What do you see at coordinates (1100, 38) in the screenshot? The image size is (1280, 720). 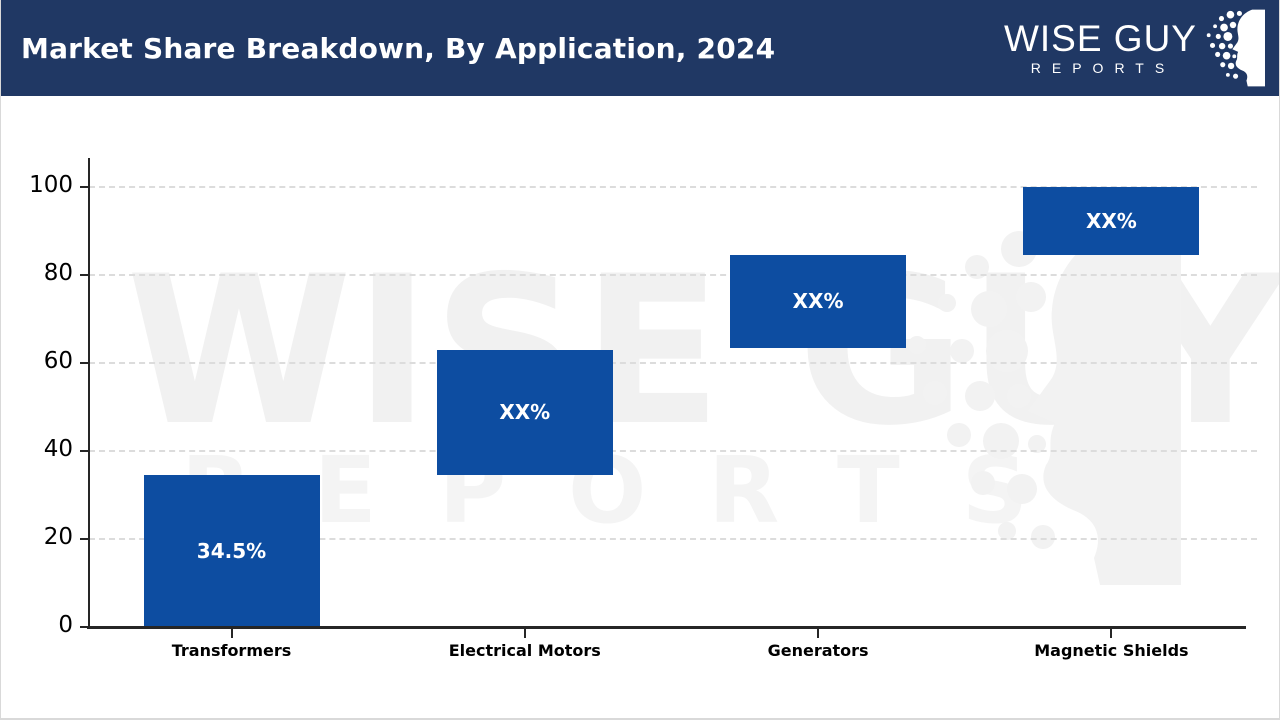 I see `brand-name: WISE GUY` at bounding box center [1100, 38].